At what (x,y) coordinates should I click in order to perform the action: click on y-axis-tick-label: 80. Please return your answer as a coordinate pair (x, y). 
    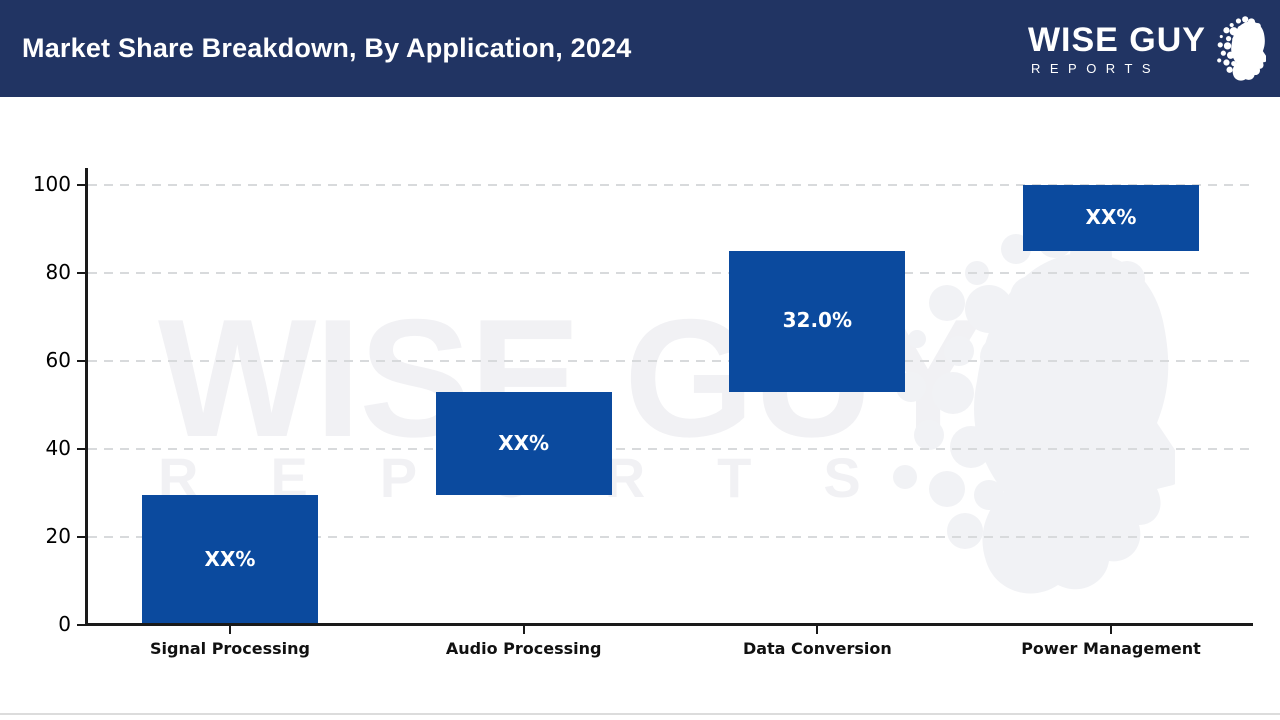
    Looking at the image, I should click on (58, 272).